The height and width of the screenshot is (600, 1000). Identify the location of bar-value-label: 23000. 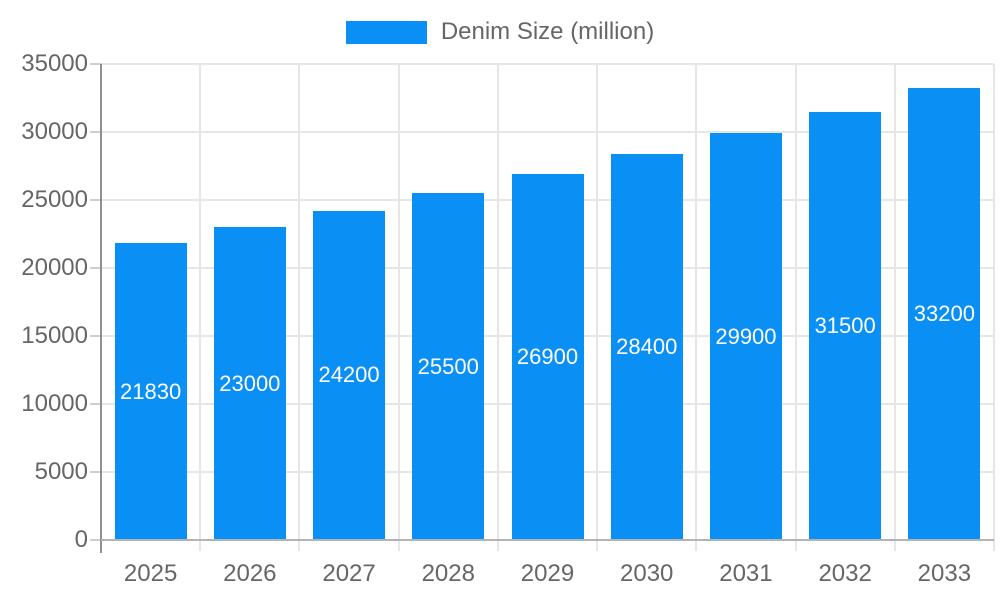
(250, 383).